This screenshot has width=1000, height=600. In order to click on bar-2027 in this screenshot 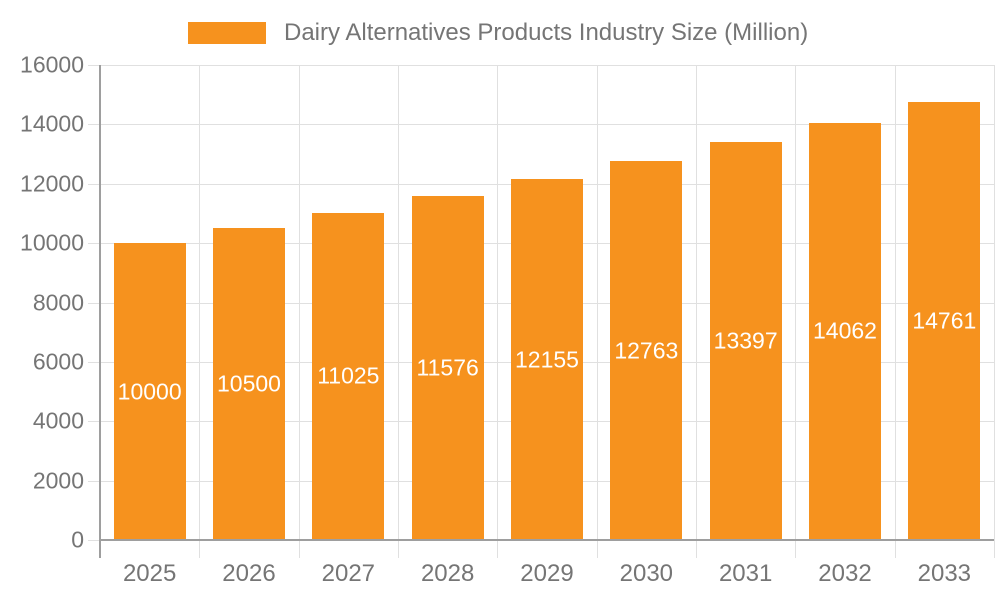, I will do `click(348, 376)`.